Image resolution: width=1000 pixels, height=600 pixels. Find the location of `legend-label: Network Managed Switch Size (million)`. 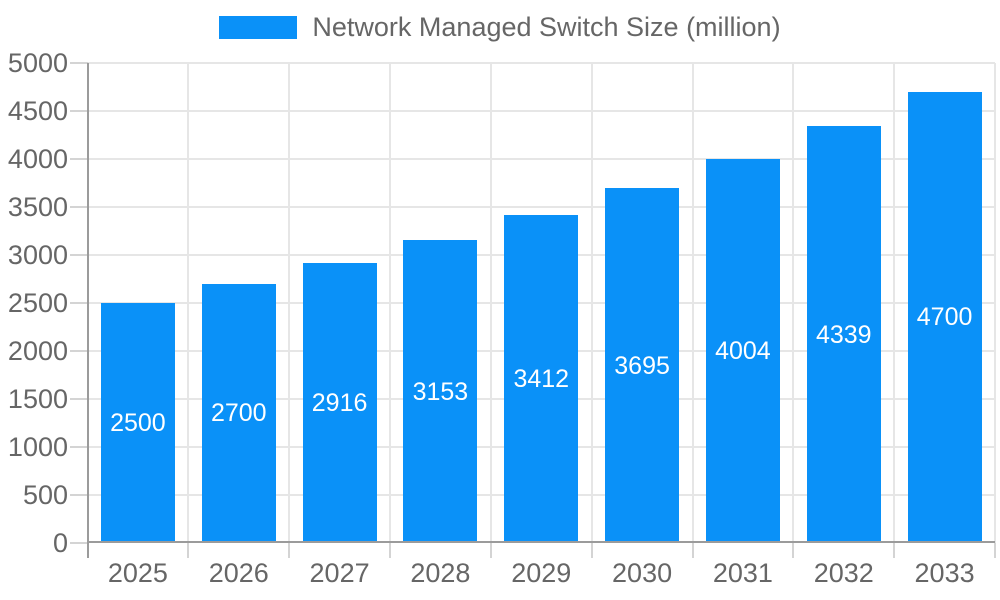

legend-label: Network Managed Switch Size (million) is located at coordinates (546, 27).